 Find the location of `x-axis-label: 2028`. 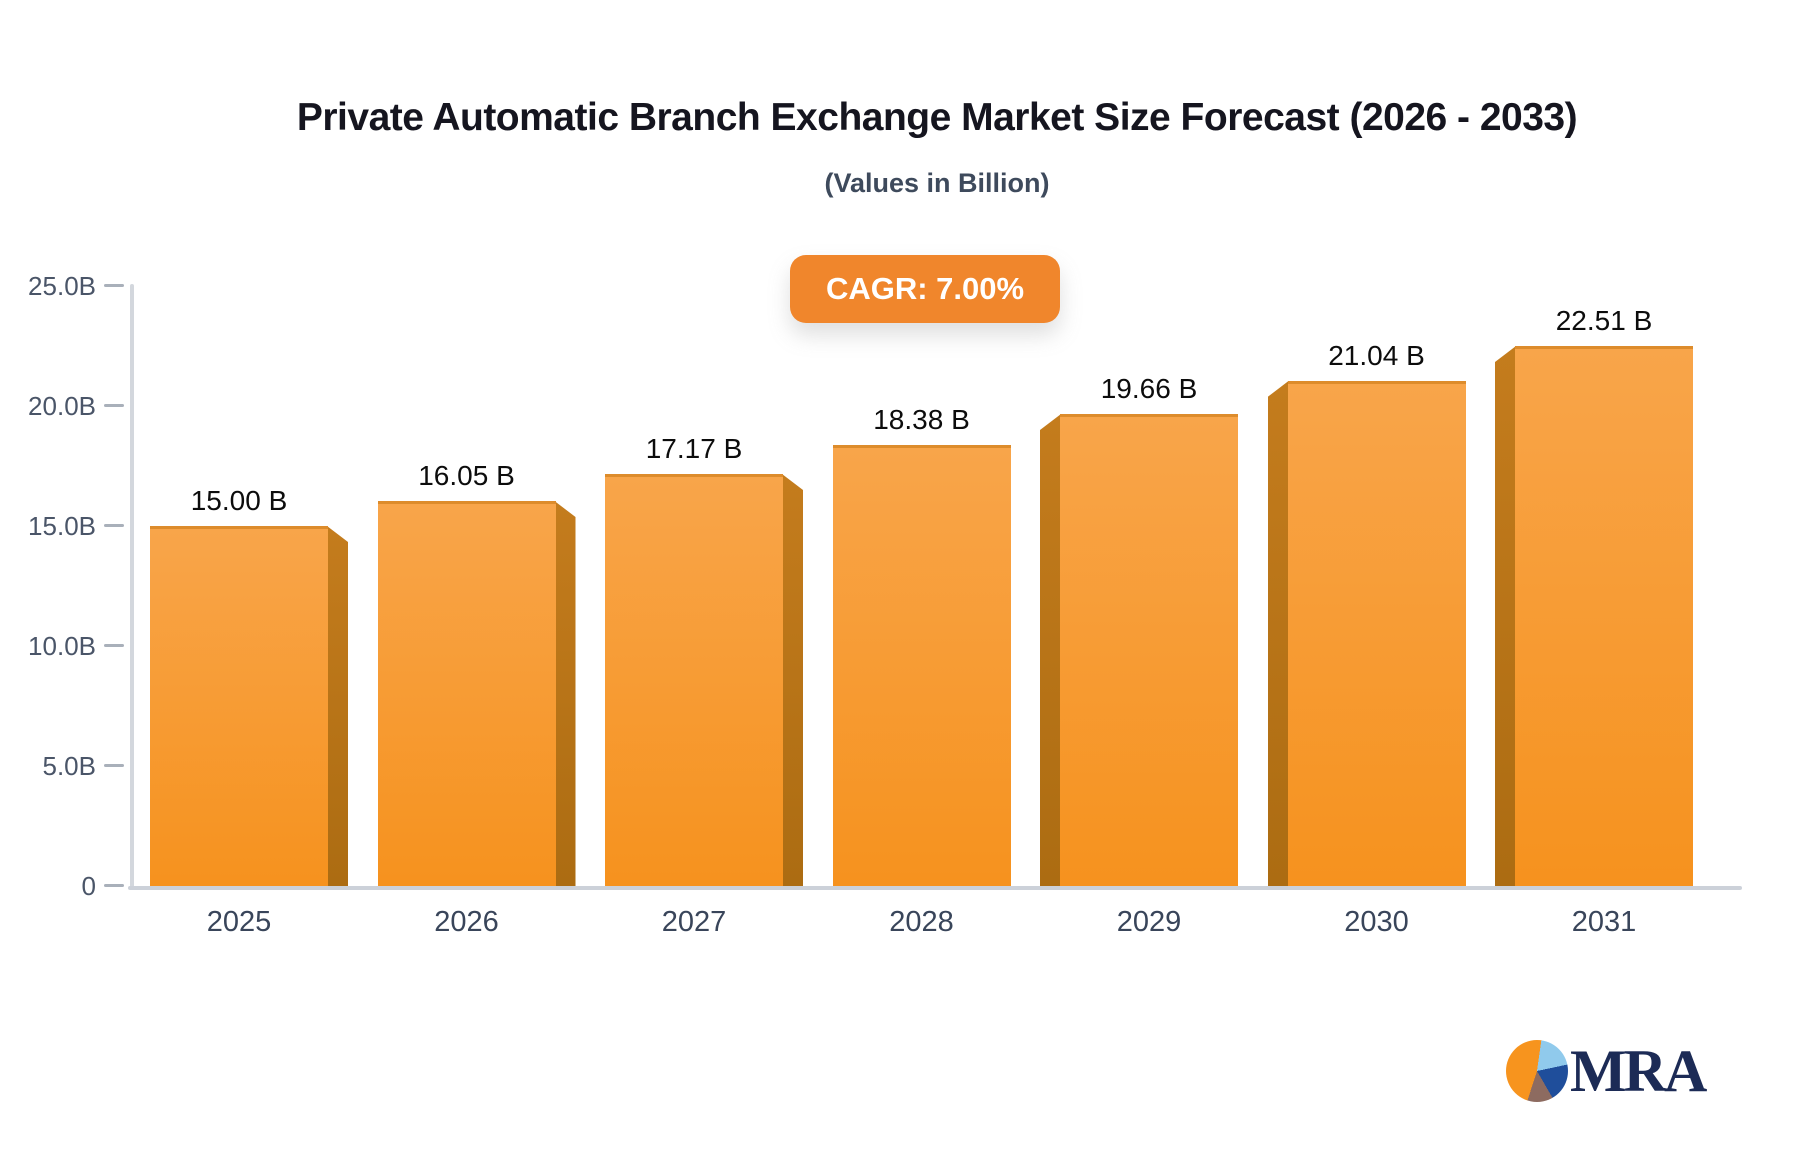

x-axis-label: 2028 is located at coordinates (921, 922).